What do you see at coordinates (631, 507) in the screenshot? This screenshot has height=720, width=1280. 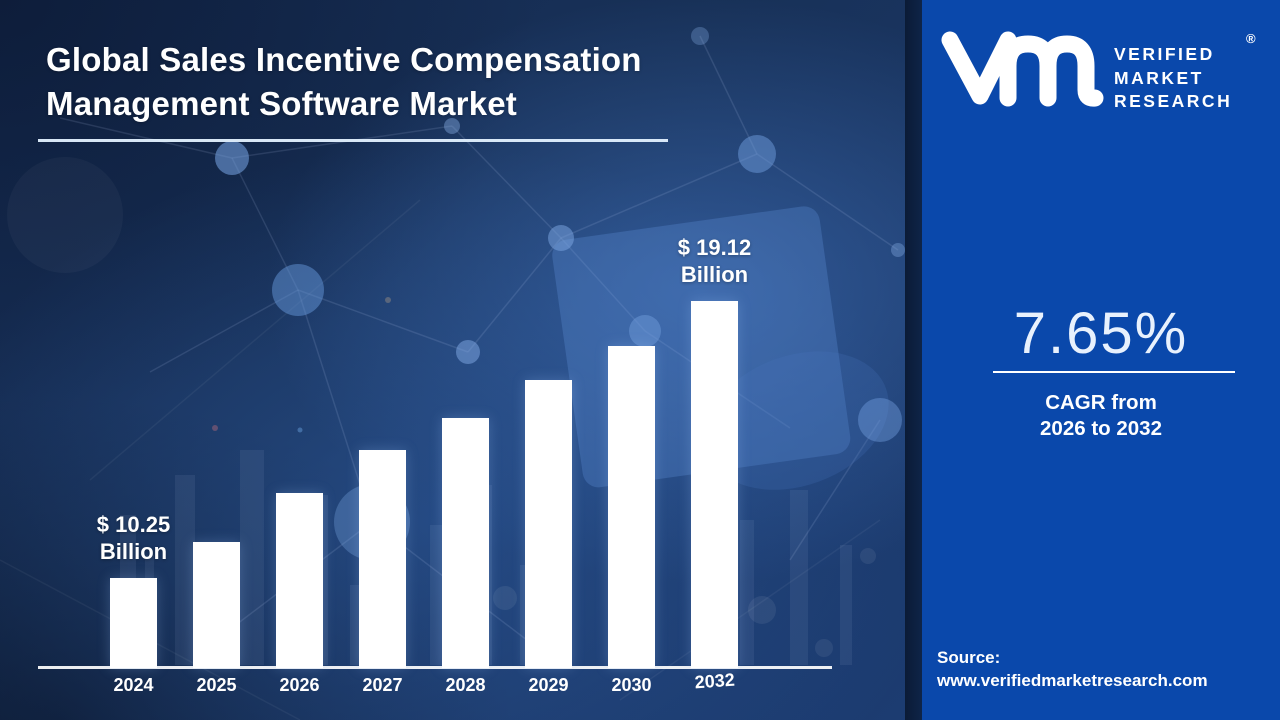 I see `bar-2030` at bounding box center [631, 507].